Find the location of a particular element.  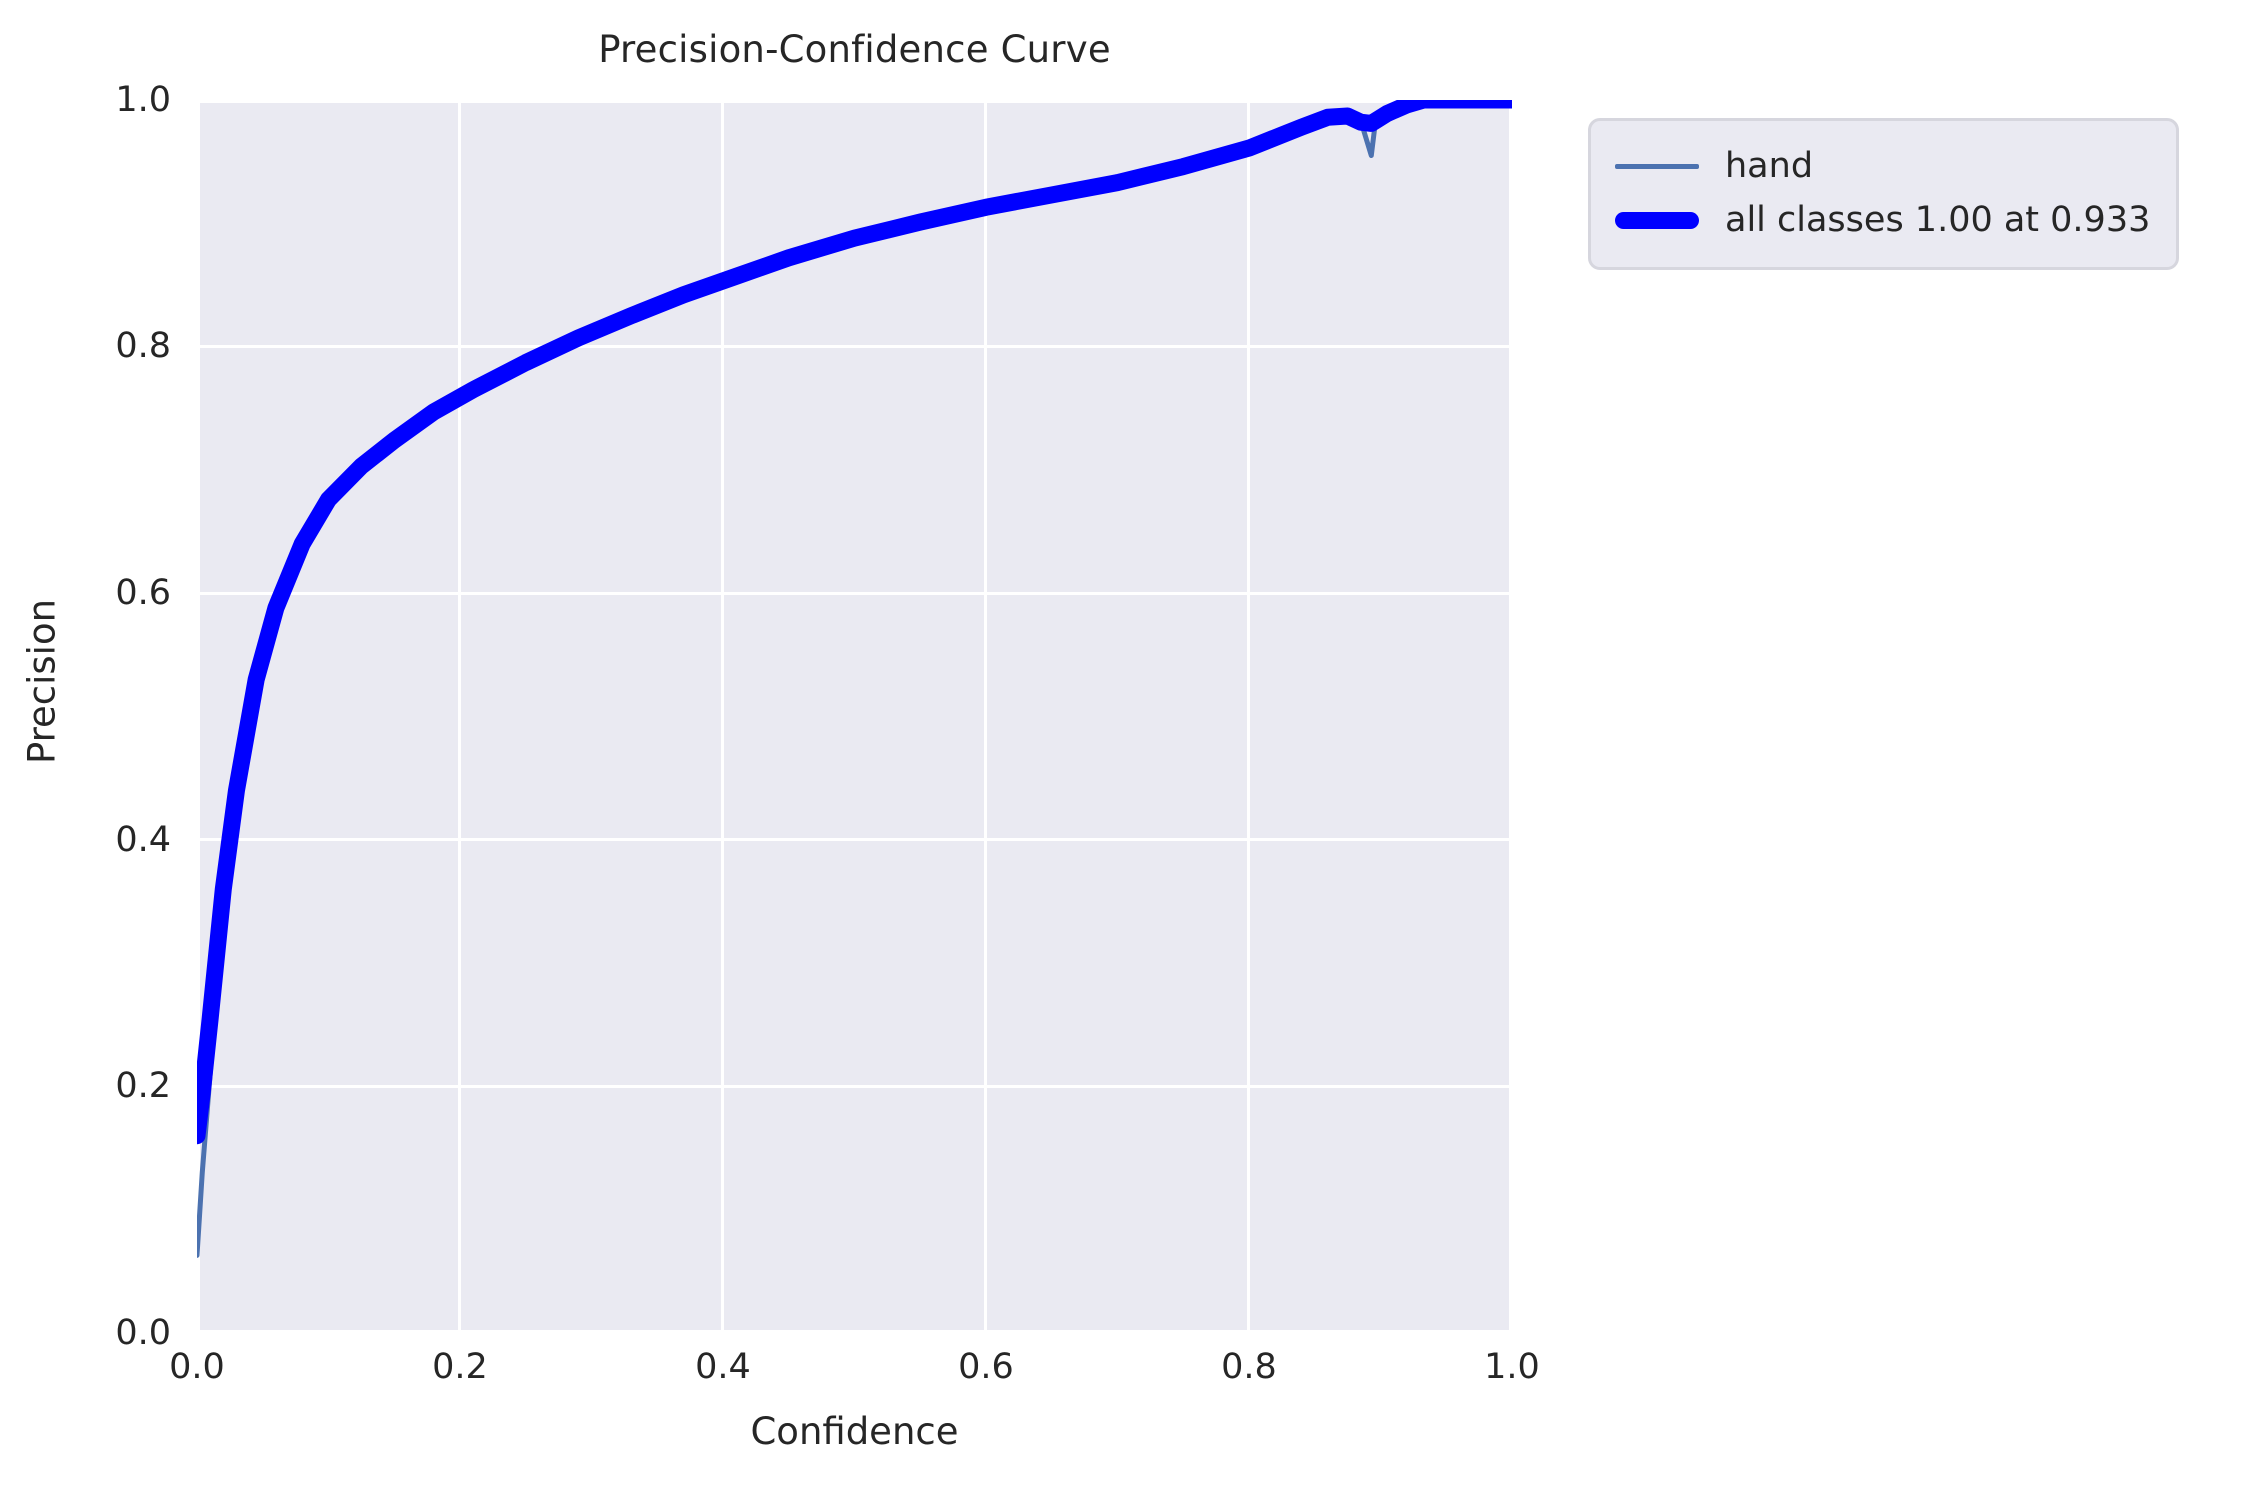

y-tick-label: 0.0 is located at coordinates (143, 1333).